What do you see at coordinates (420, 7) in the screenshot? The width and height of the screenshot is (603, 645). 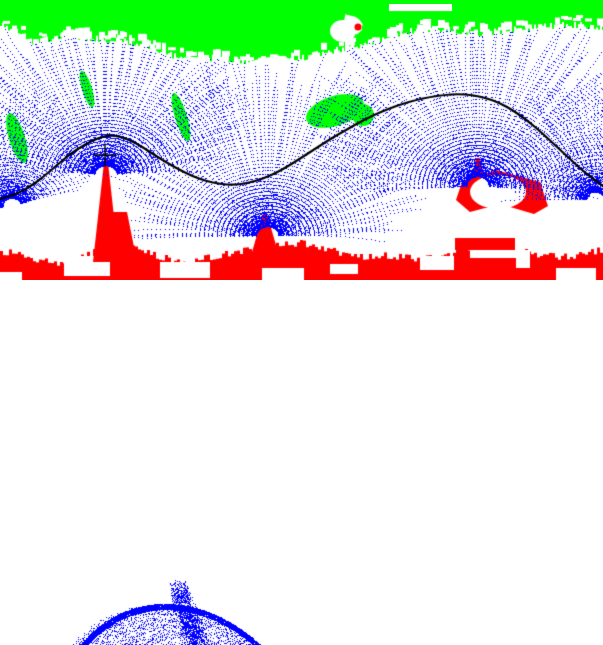 I see `scale-bar` at bounding box center [420, 7].